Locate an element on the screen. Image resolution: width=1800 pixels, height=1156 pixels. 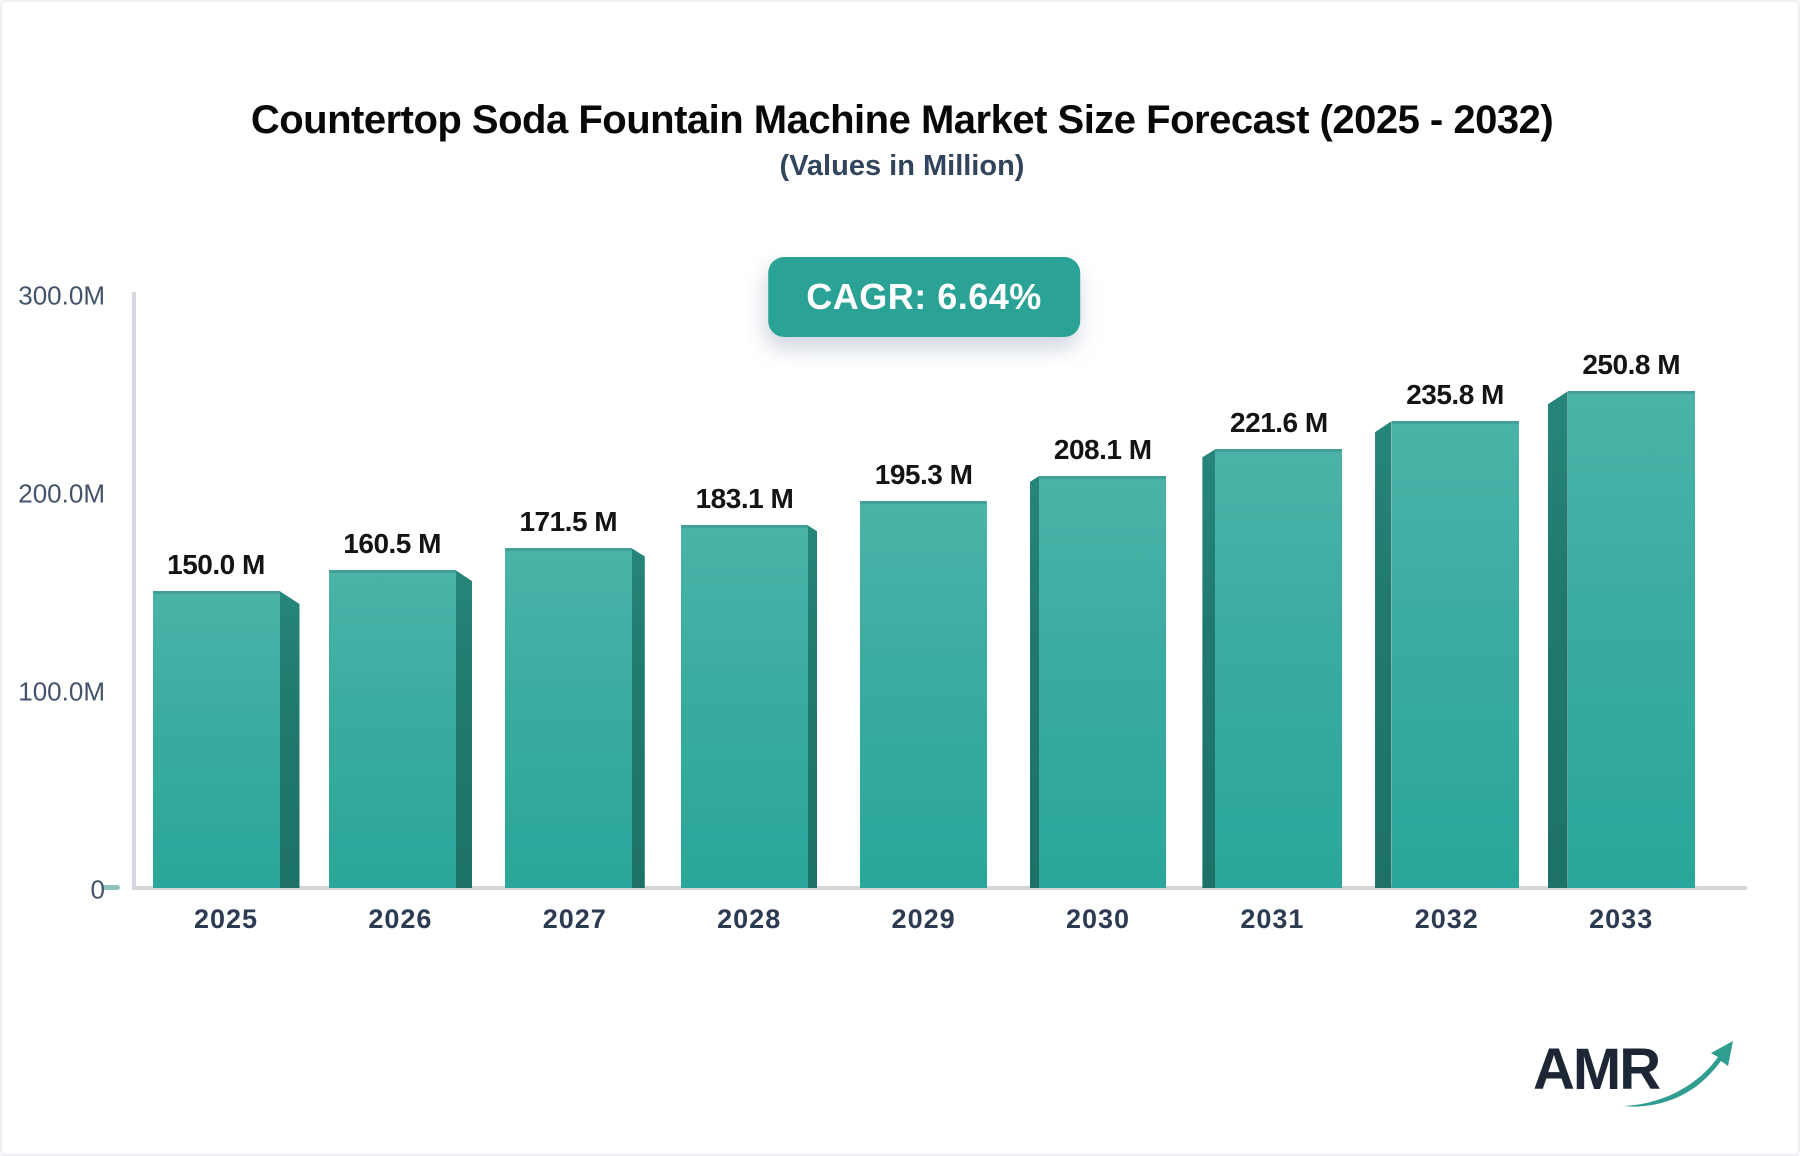
amr-logo: AMR is located at coordinates (1633, 1076).